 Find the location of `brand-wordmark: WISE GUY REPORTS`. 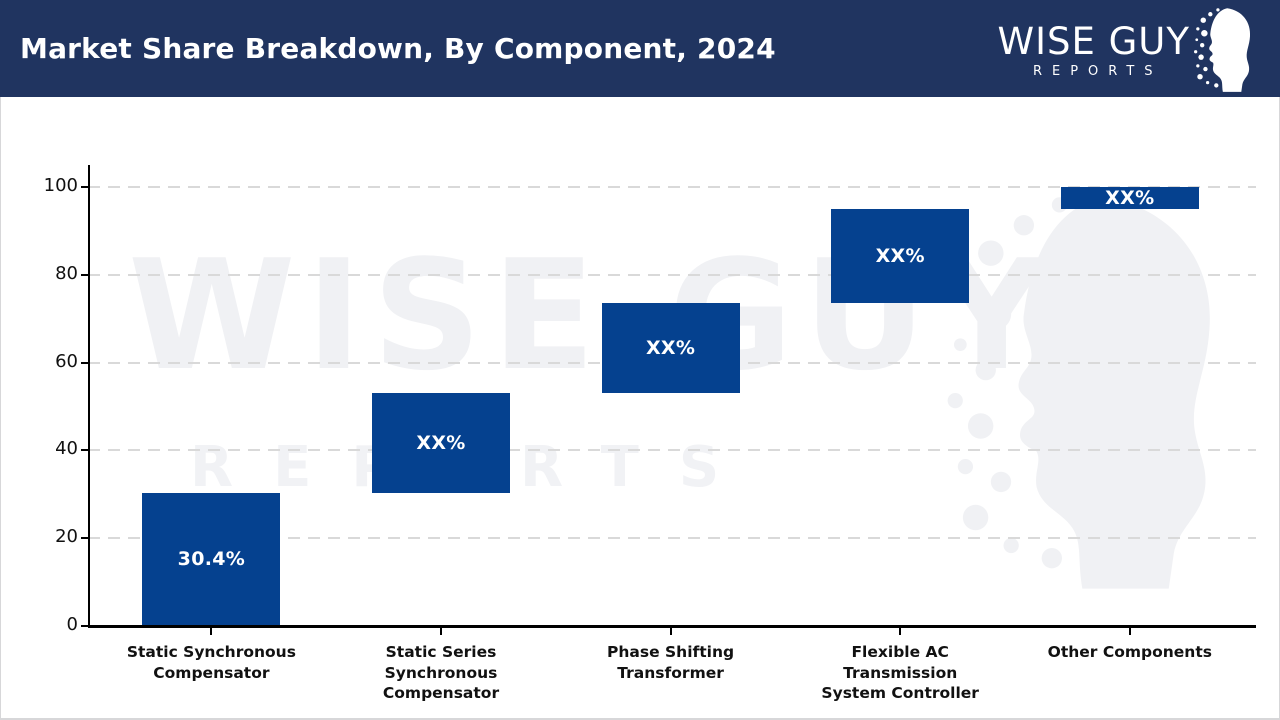

brand-wordmark: WISE GUY REPORTS is located at coordinates (1094, 49).